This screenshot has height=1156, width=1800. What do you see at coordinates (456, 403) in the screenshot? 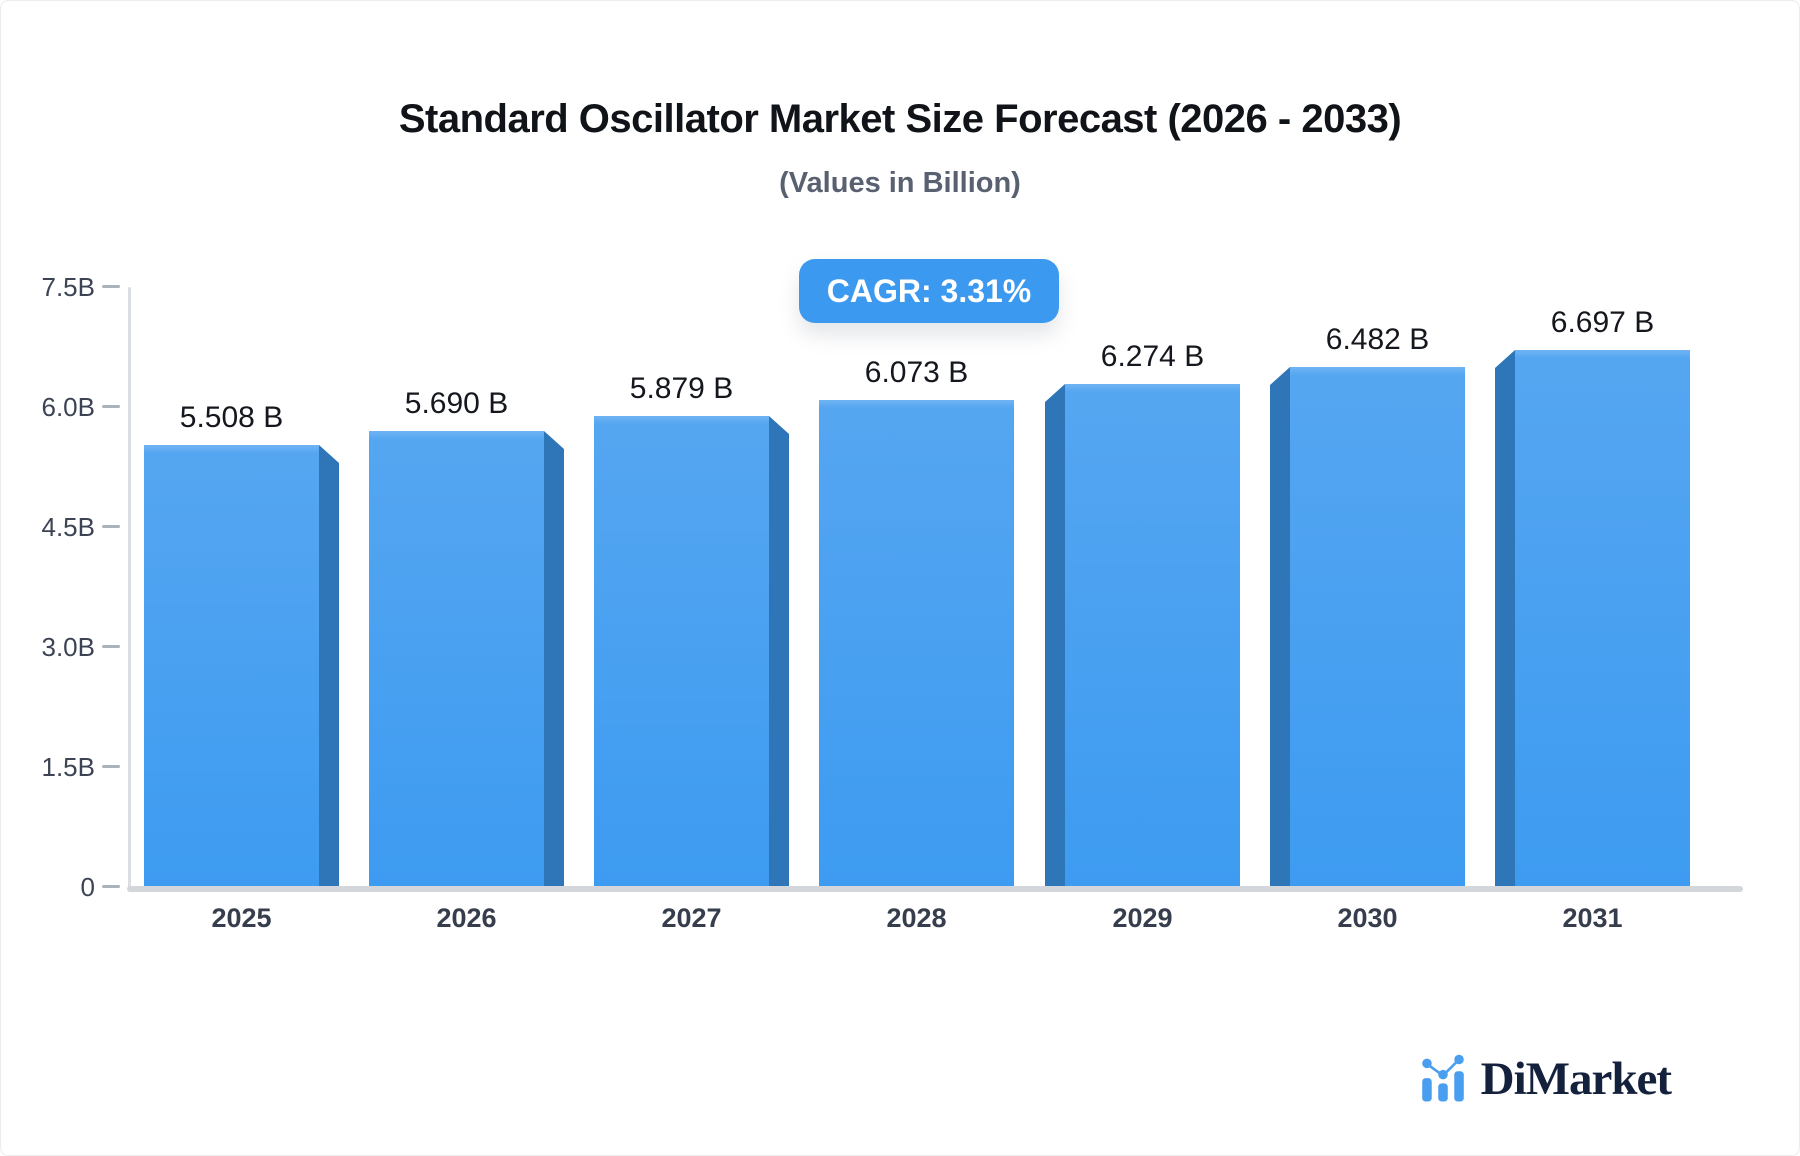
I see `bar-value-label: 5.690 B` at bounding box center [456, 403].